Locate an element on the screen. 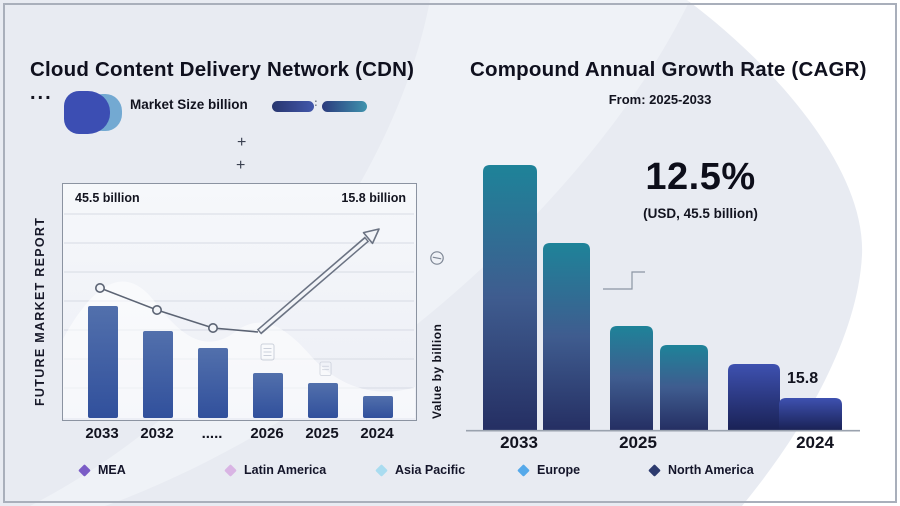 This screenshot has width=900, height=506. market-size-label: Market Size billion is located at coordinates (189, 104).